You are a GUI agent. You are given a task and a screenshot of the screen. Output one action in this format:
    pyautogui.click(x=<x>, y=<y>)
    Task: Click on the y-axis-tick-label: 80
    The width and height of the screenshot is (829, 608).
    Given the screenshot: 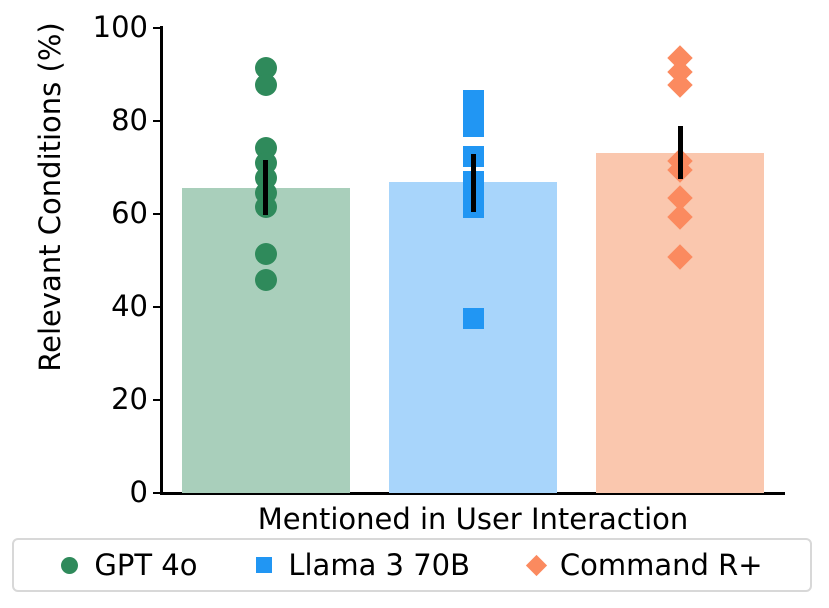 What is the action you would take?
    pyautogui.click(x=129, y=120)
    